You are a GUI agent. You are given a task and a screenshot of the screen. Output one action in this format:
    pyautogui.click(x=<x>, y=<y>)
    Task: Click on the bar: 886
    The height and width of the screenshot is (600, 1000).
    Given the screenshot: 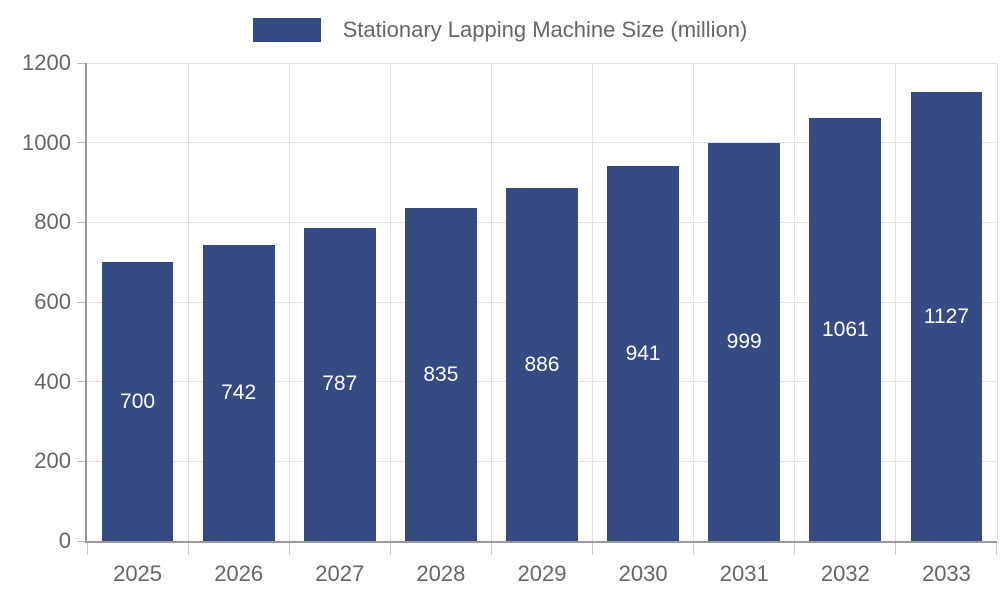 What is the action you would take?
    pyautogui.click(x=542, y=364)
    